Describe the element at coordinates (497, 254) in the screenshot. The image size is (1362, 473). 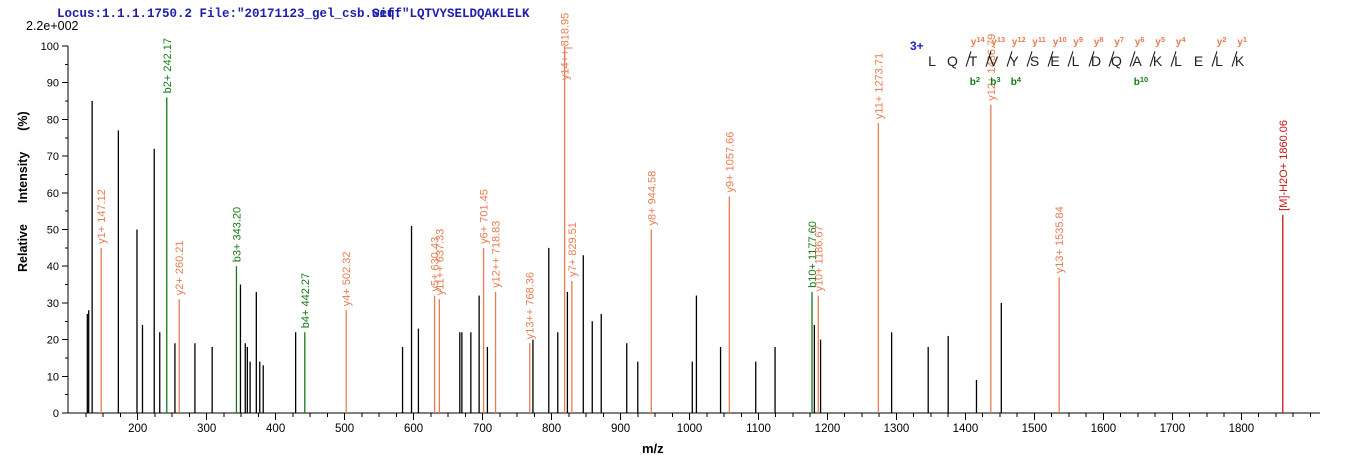
I see `peak-label: y12++ 718.83` at that location.